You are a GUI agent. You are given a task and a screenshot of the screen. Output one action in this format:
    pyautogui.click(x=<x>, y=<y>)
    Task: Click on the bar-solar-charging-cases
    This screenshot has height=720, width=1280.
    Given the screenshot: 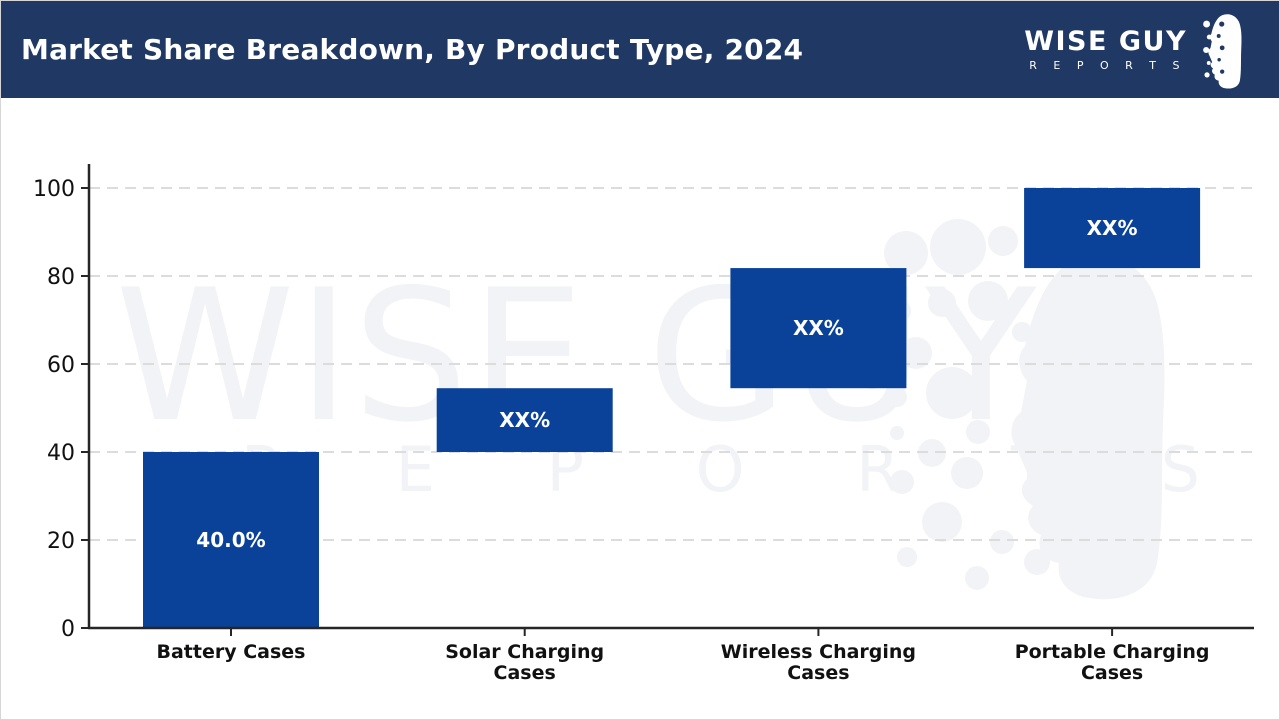 What is the action you would take?
    pyautogui.click(x=524, y=420)
    